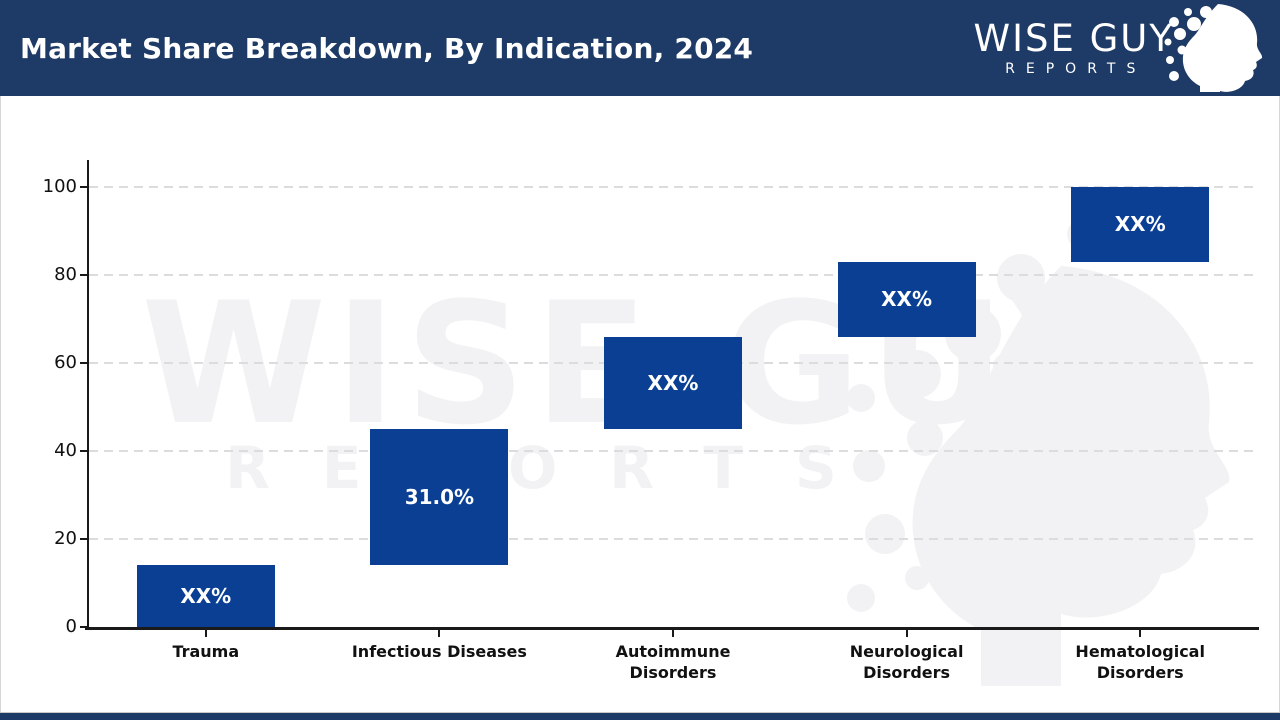  What do you see at coordinates (557, 468) in the screenshot?
I see `watermark-subtitle: REPORTS` at bounding box center [557, 468].